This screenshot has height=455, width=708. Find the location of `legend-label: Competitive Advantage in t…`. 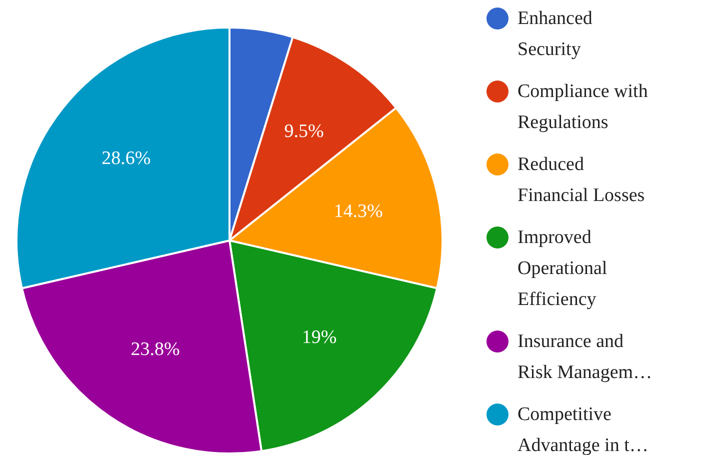

legend-label: Competitive Advantage in t… is located at coordinates (583, 429).